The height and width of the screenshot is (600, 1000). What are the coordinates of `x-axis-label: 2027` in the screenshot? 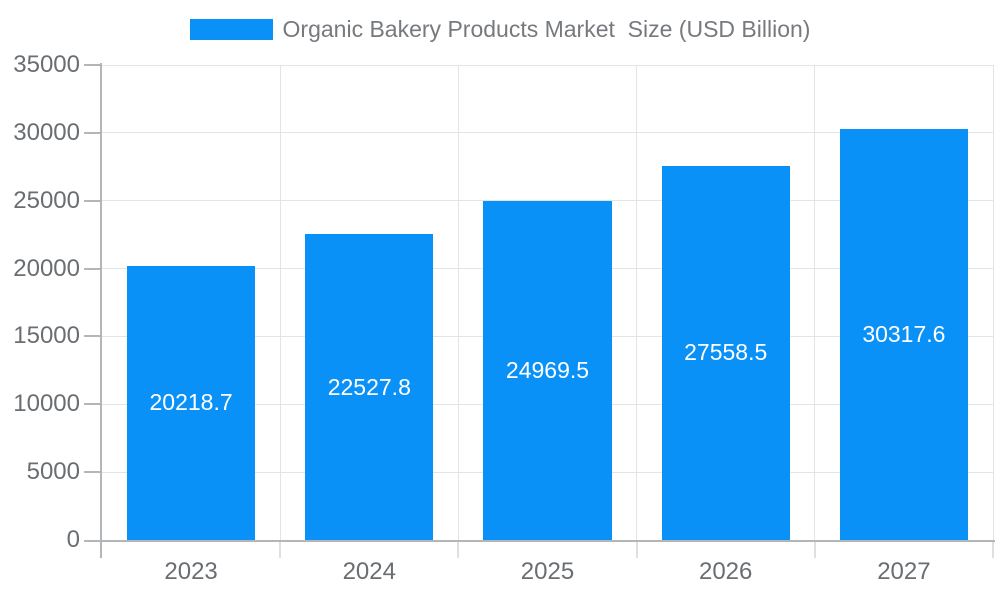 It's located at (904, 571).